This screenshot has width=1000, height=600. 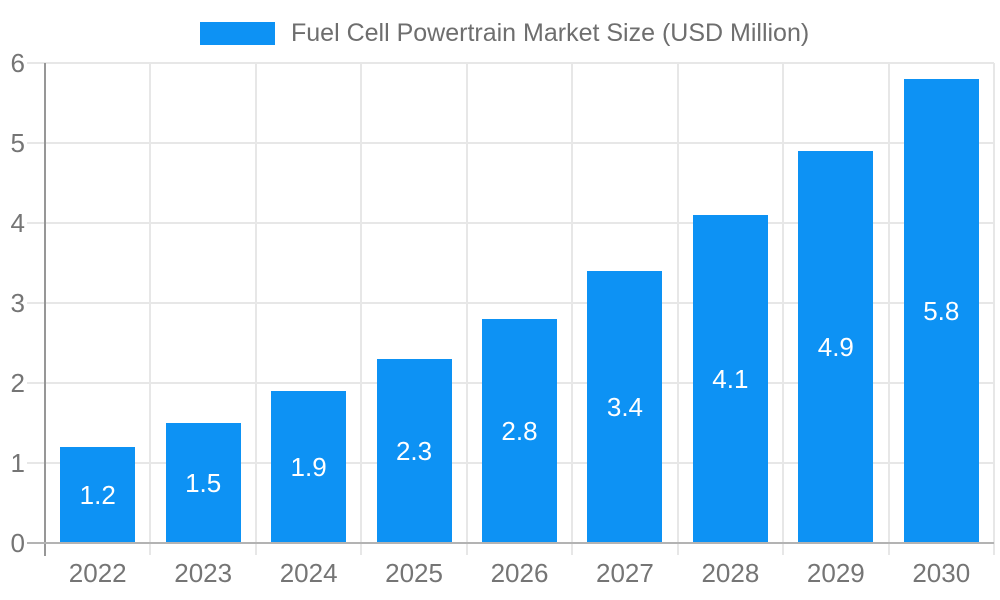 I want to click on y-axis-tick-label: 5, so click(x=17, y=143).